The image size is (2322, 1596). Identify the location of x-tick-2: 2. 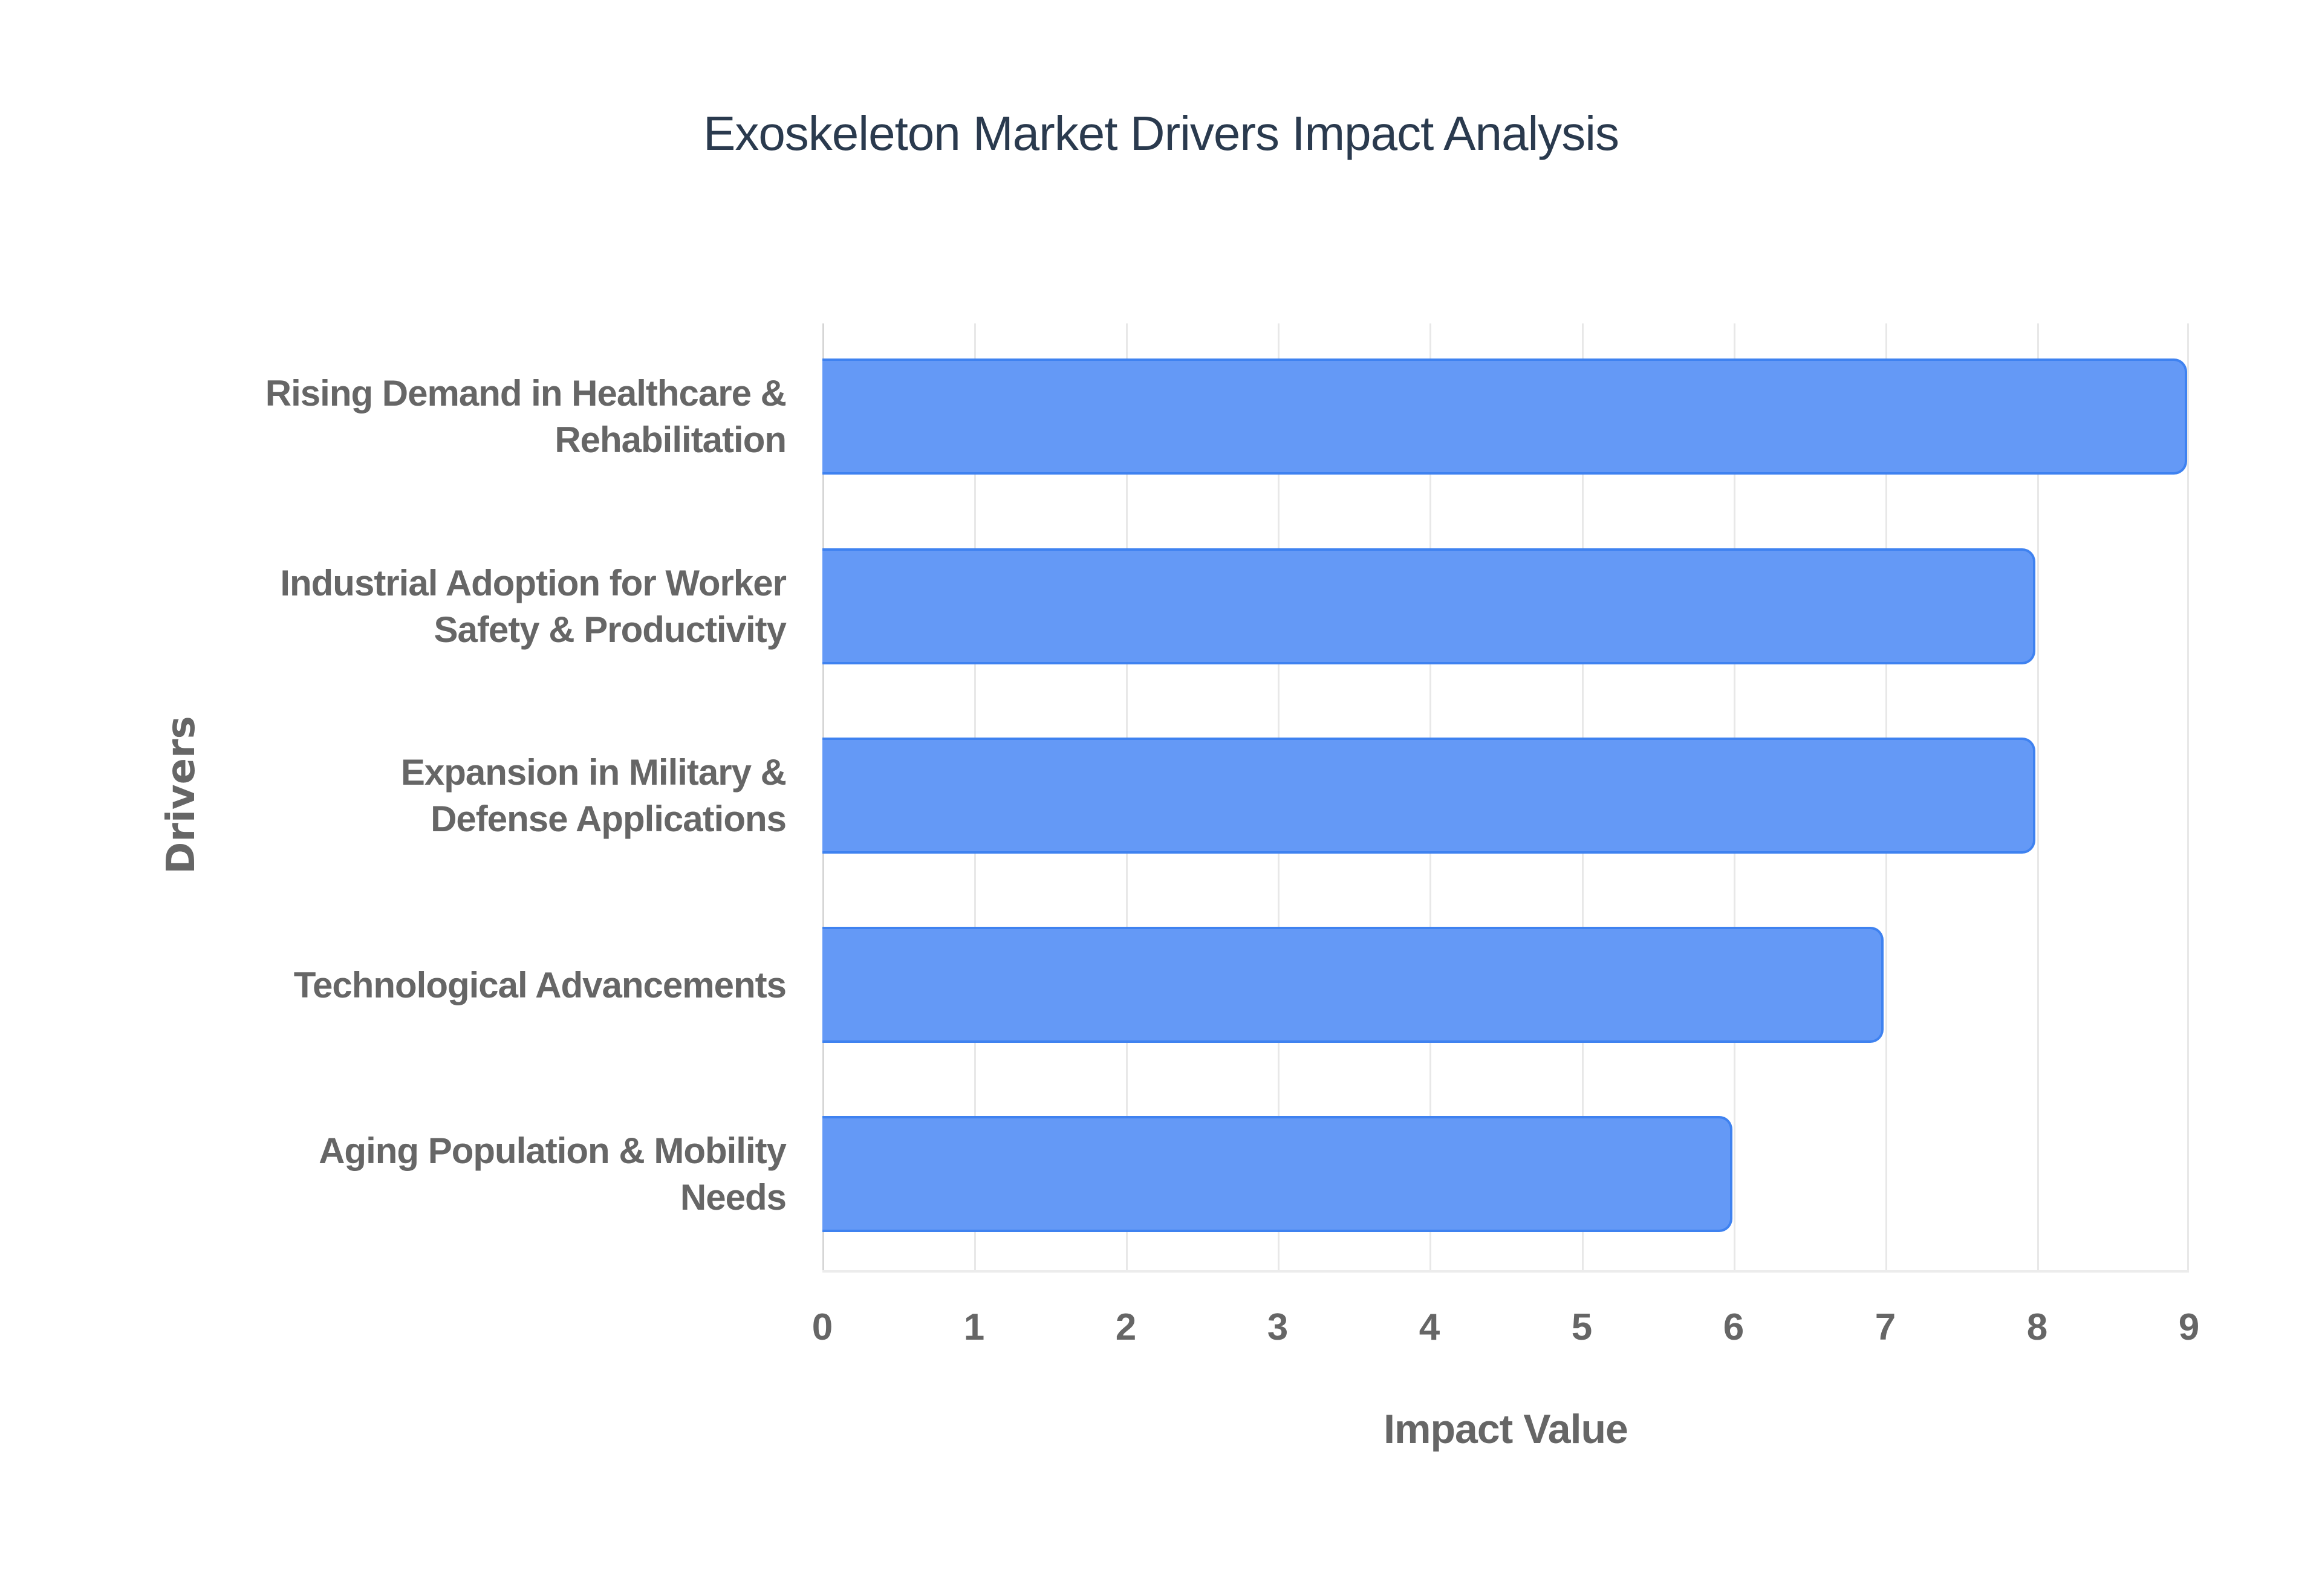
(1126, 1327).